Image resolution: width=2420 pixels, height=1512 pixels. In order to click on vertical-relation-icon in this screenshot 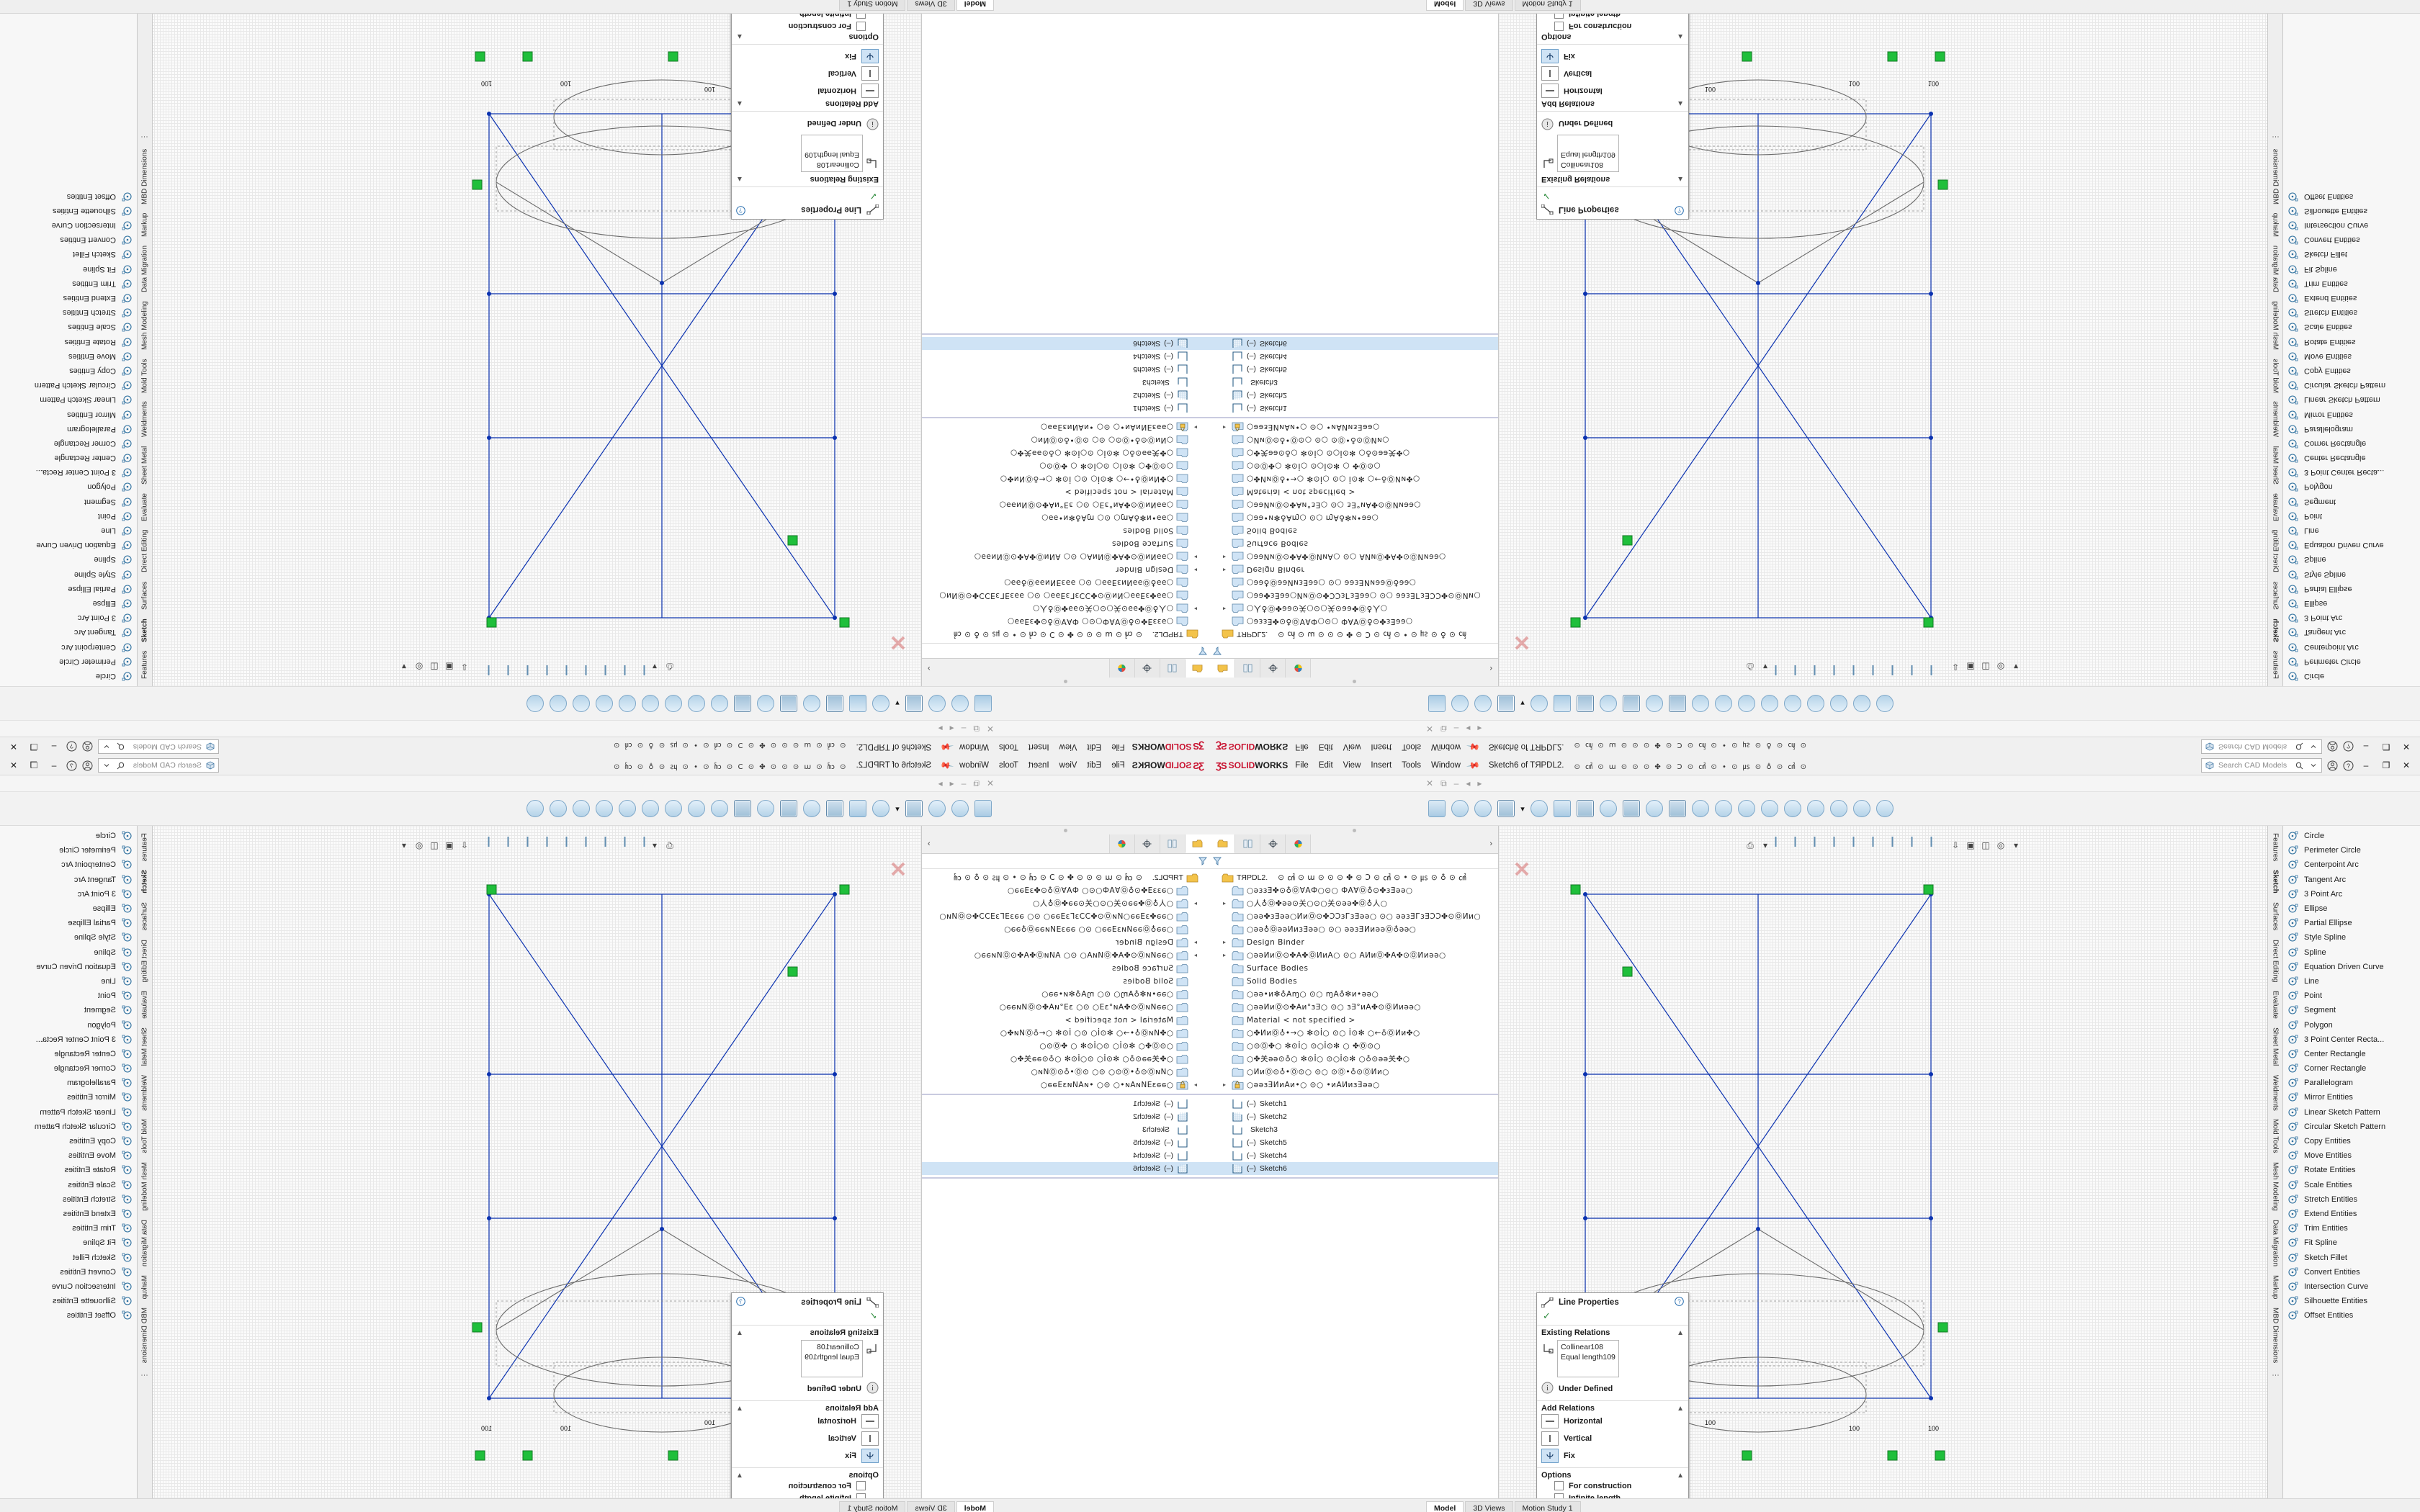, I will do `click(870, 1438)`.